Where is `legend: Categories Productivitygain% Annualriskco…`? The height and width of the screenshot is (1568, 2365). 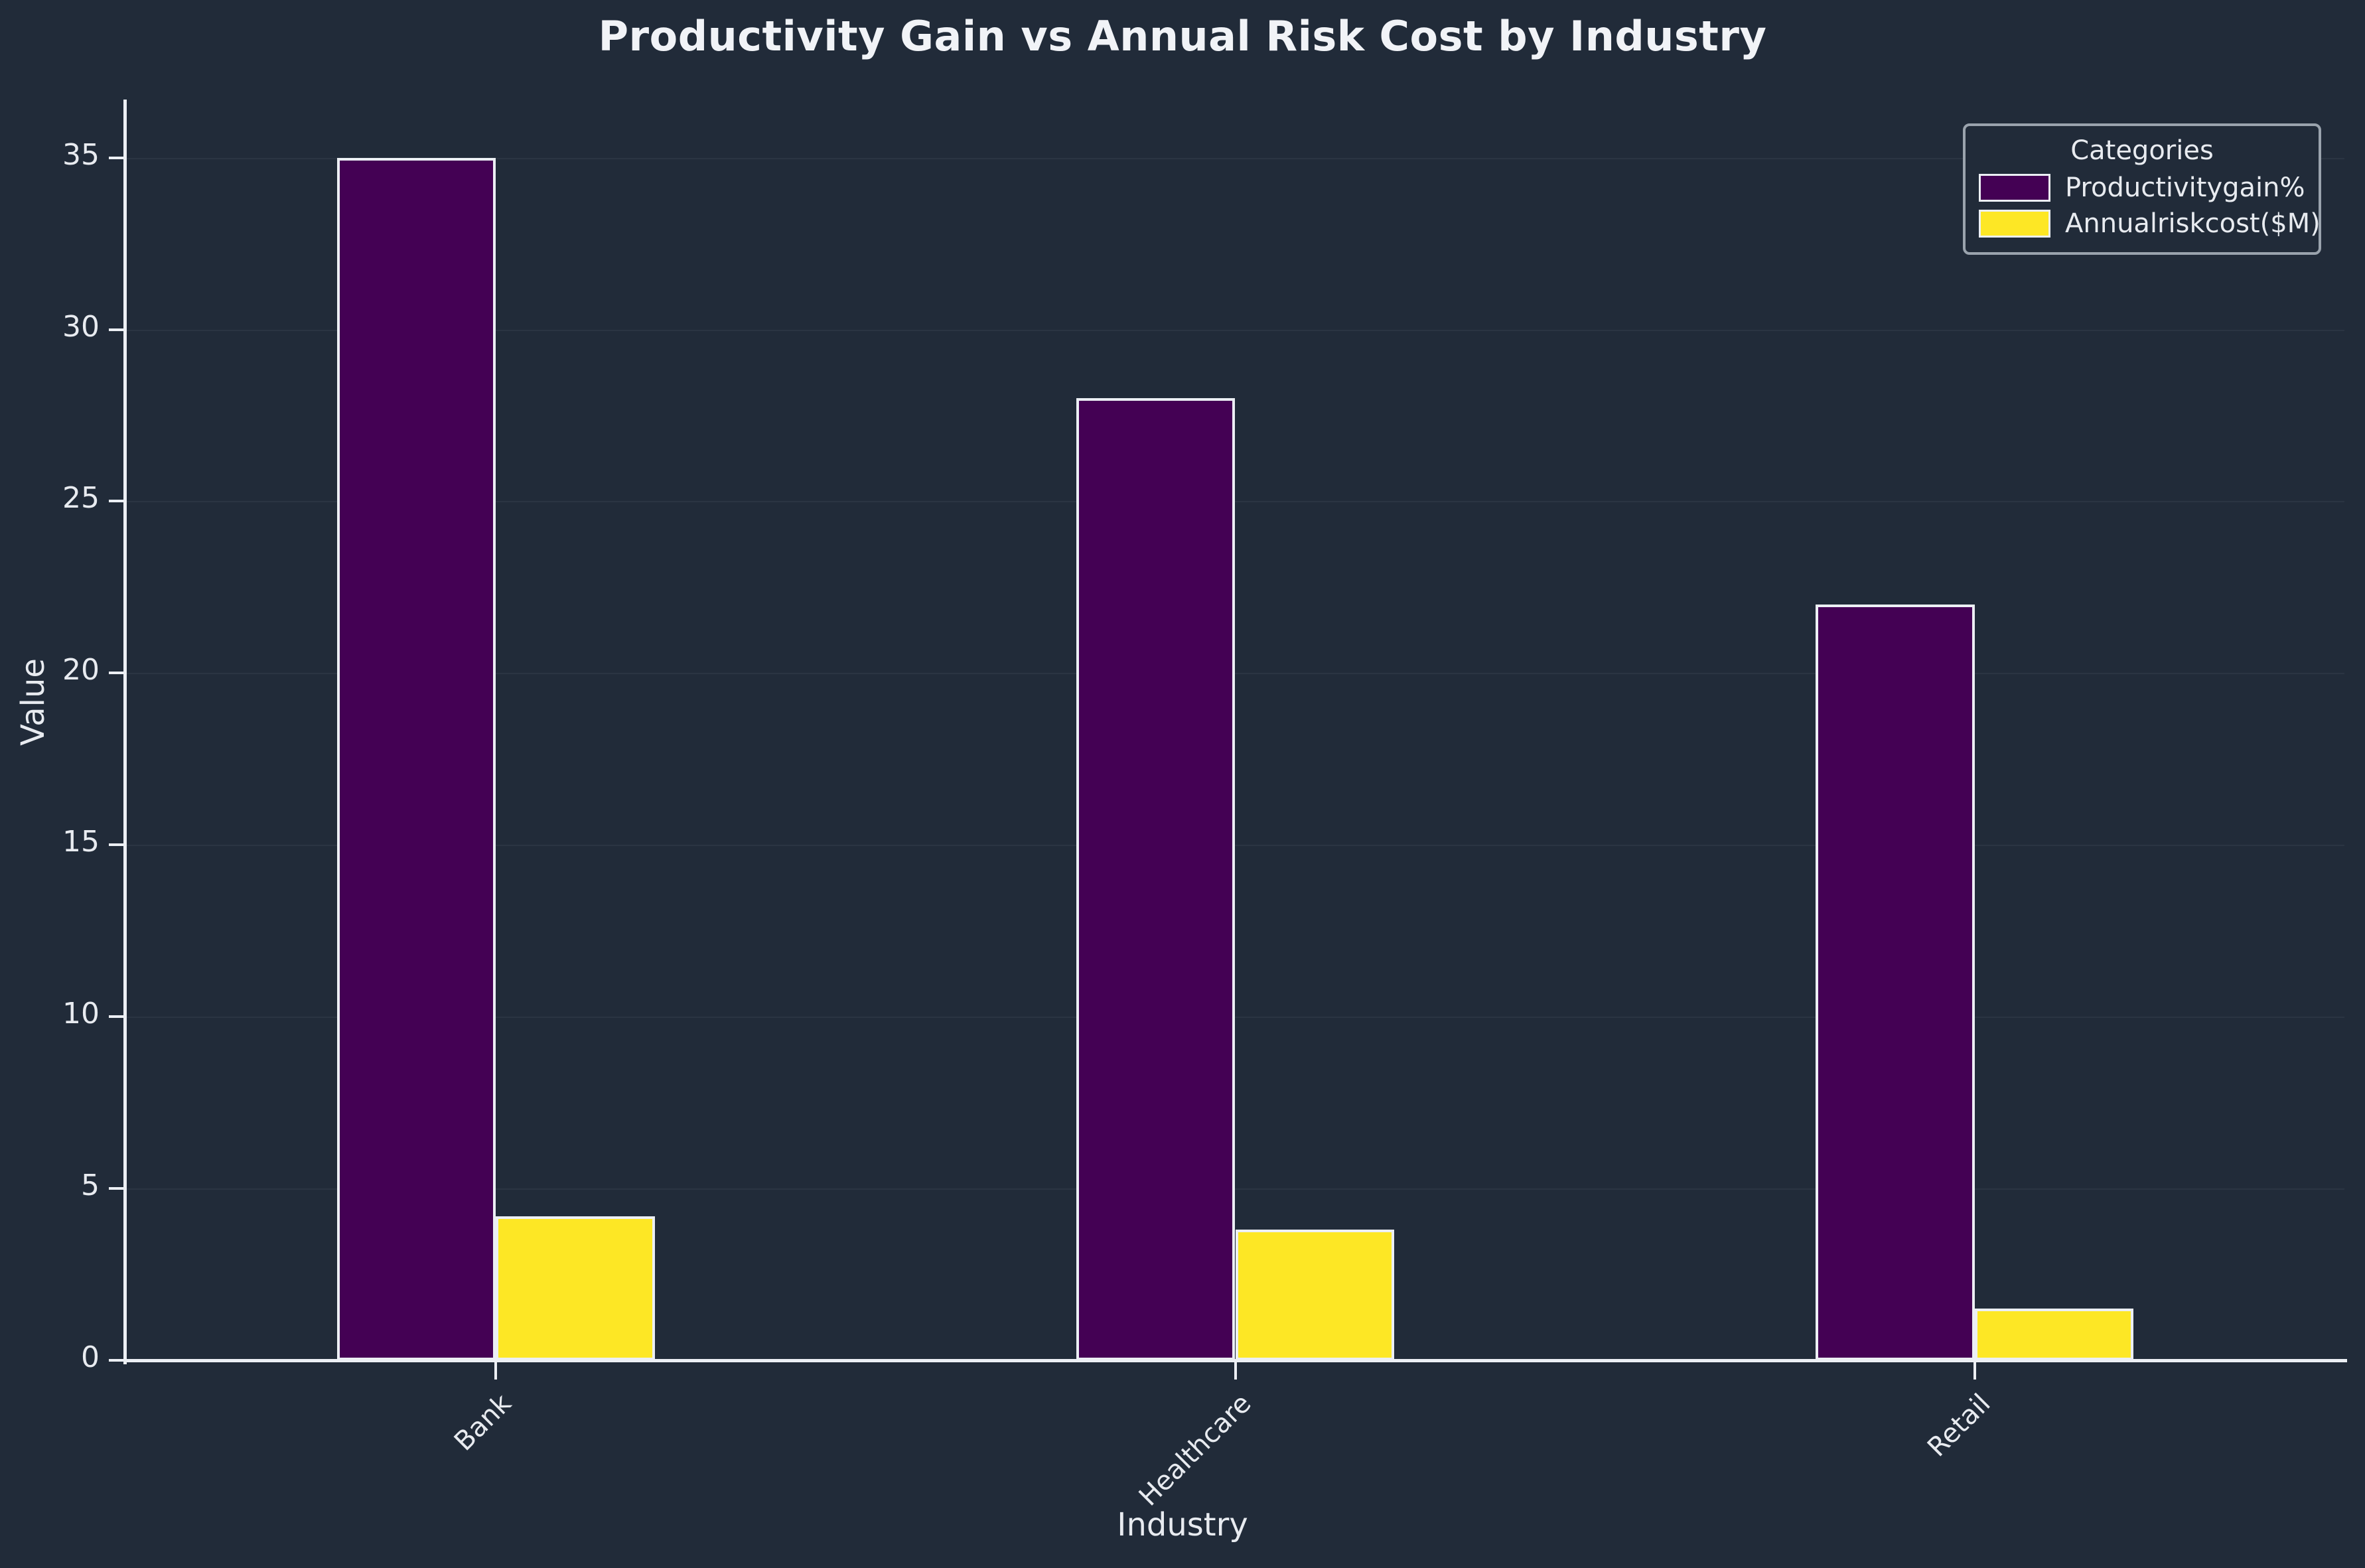 legend: Categories Productivitygain% Annualriskco… is located at coordinates (2142, 189).